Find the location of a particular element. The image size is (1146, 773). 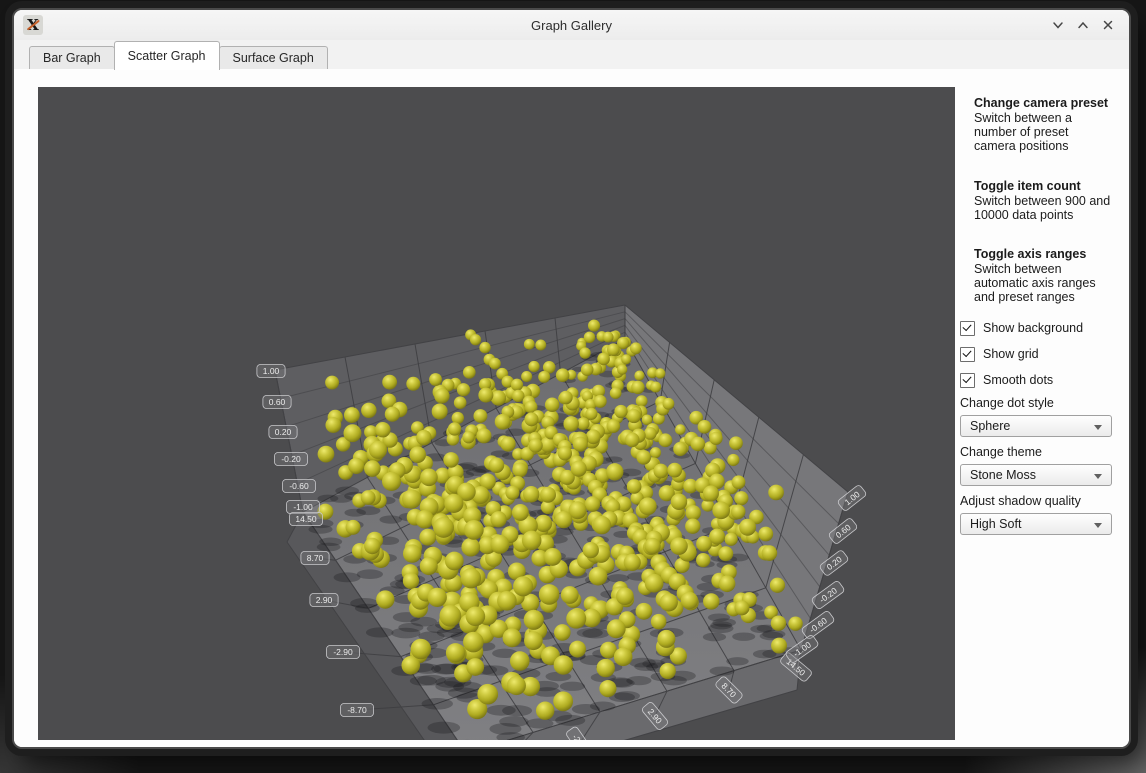

chevron-up-icon is located at coordinates (1082, 25).